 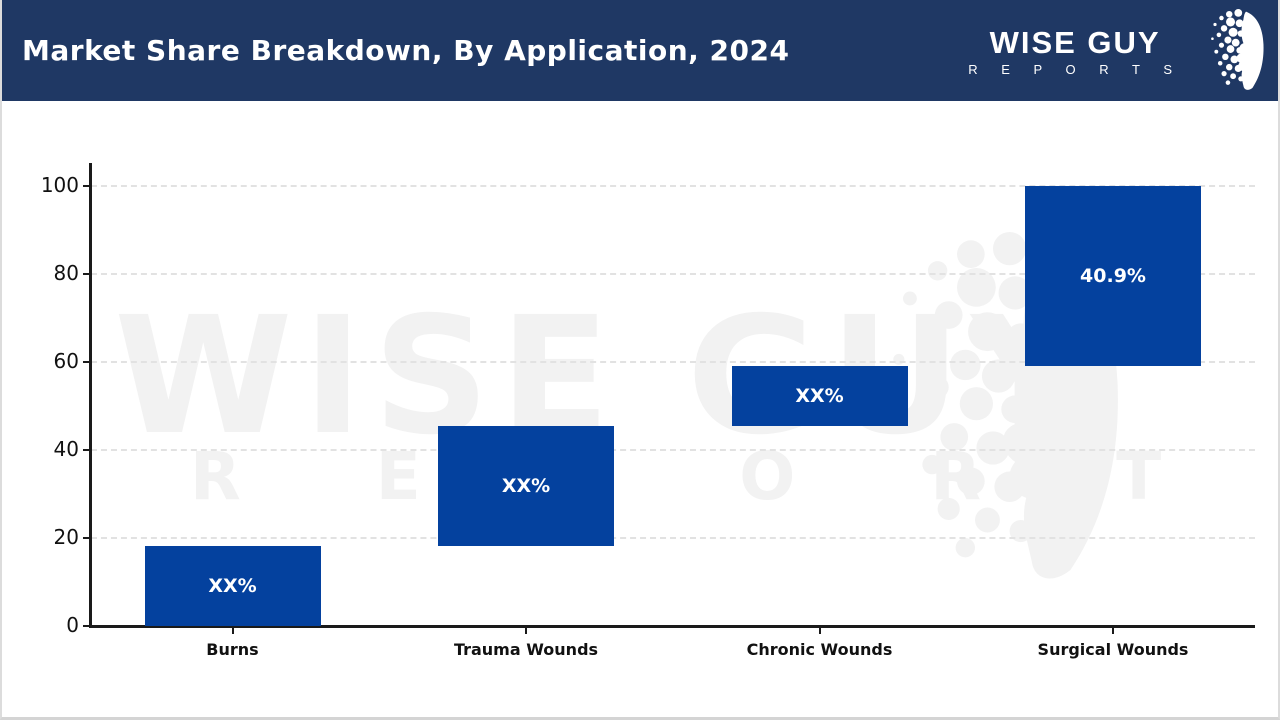 What do you see at coordinates (1075, 69) in the screenshot?
I see `brand-subtitle: R E P O R T S` at bounding box center [1075, 69].